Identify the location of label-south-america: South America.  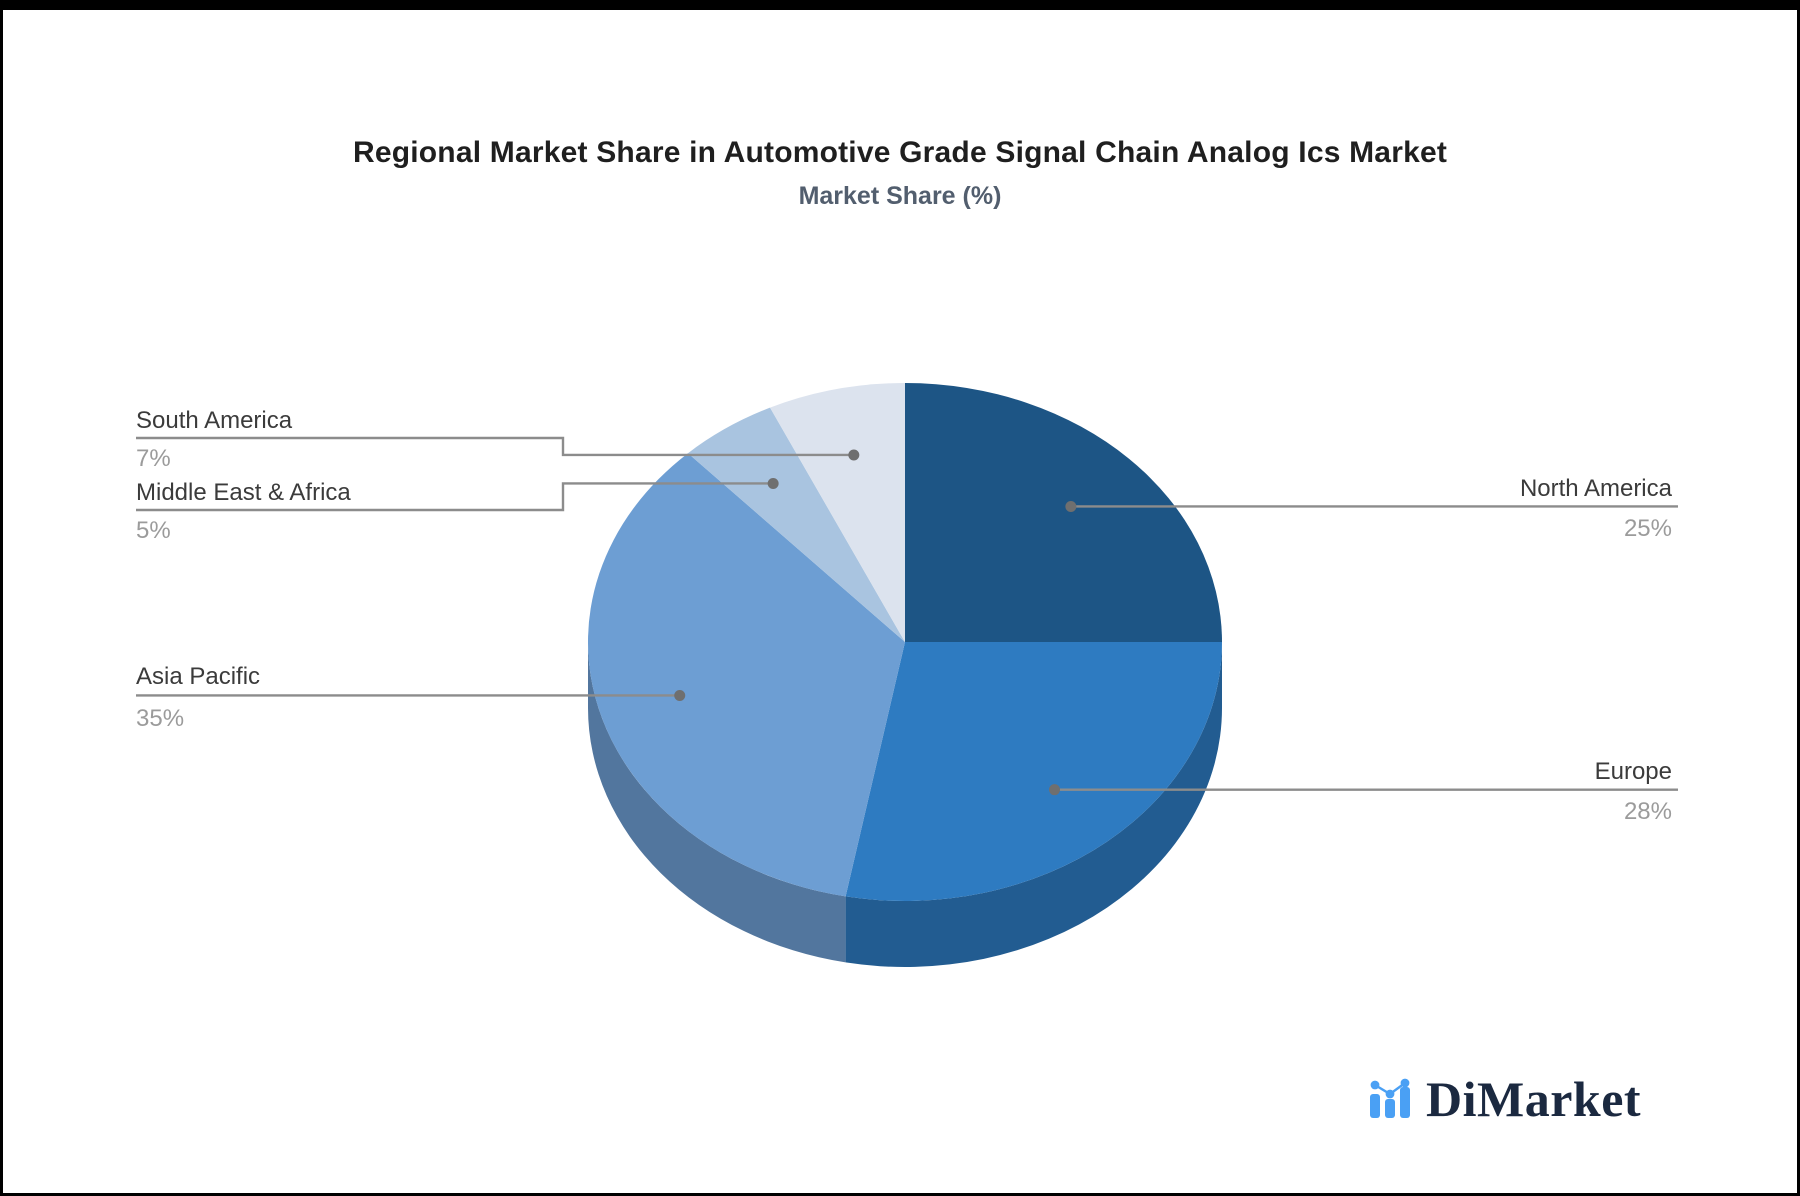
(214, 420).